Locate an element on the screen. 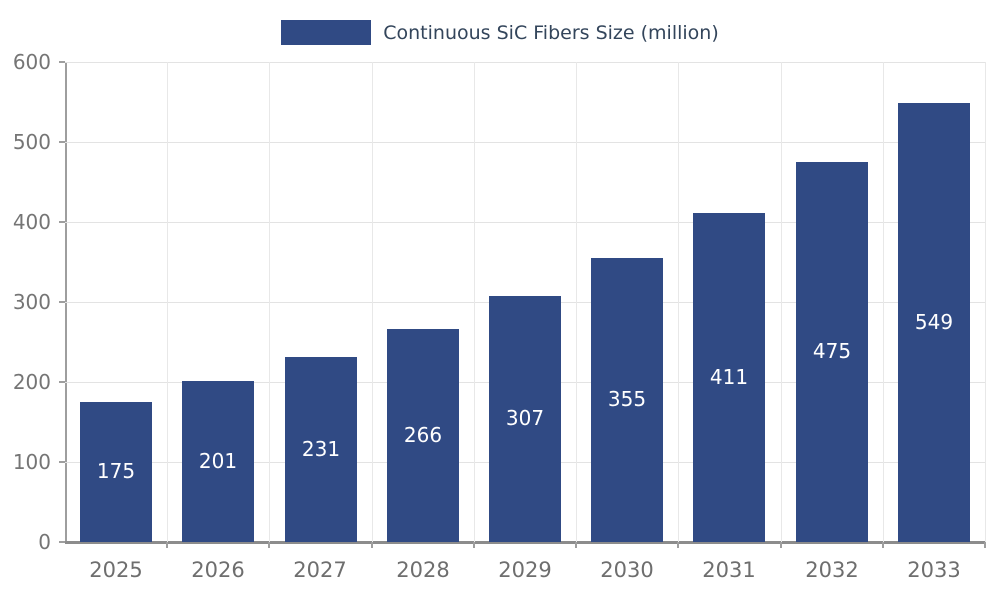 This screenshot has height=600, width=1000. bar-2027: 231 is located at coordinates (321, 449).